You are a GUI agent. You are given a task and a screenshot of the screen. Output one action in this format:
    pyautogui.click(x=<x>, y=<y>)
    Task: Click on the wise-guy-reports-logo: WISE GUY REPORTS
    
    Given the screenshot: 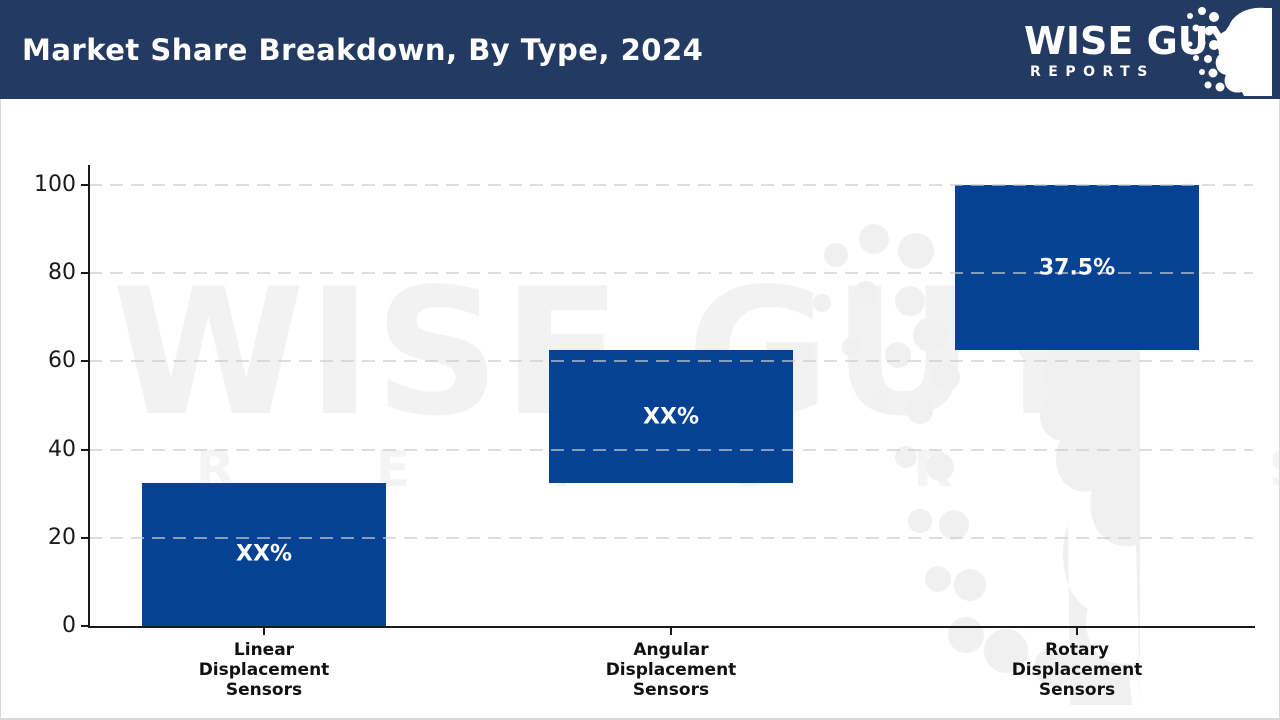 What is the action you would take?
    pyautogui.click(x=1148, y=51)
    